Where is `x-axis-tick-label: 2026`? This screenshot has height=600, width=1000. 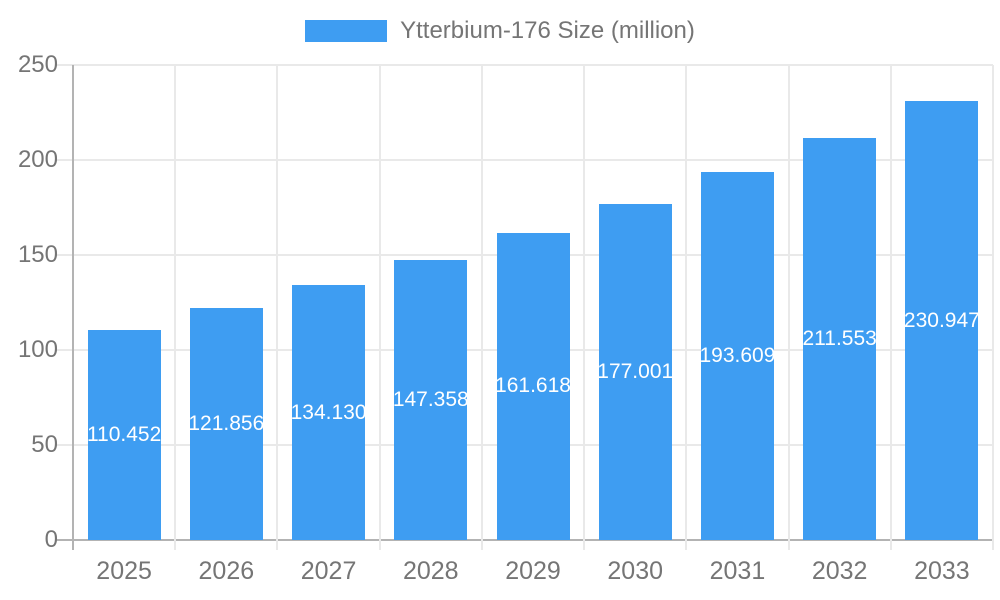 x-axis-tick-label: 2026 is located at coordinates (226, 571).